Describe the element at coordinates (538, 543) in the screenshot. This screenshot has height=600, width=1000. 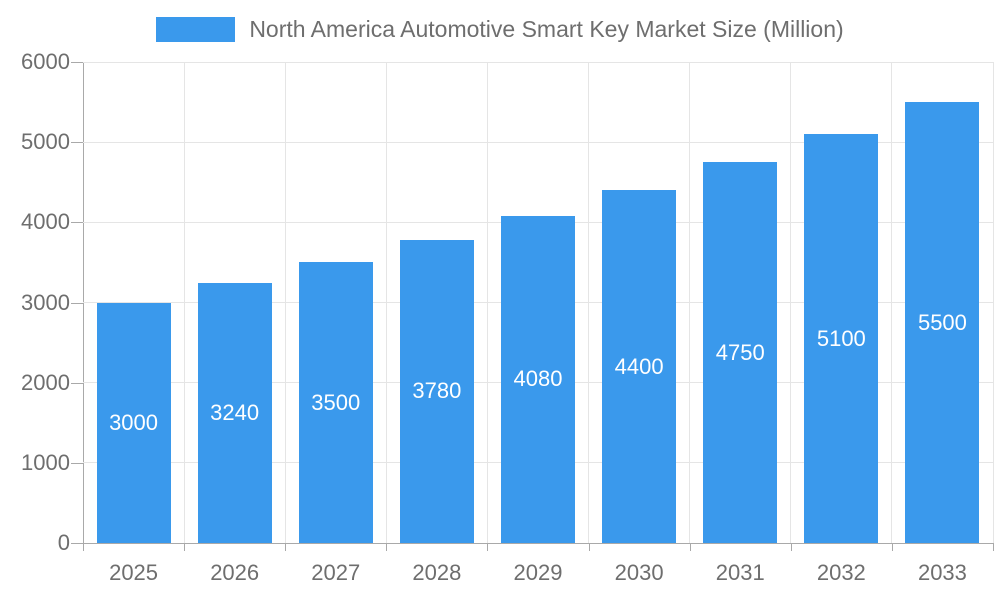
I see `x-axis-line` at that location.